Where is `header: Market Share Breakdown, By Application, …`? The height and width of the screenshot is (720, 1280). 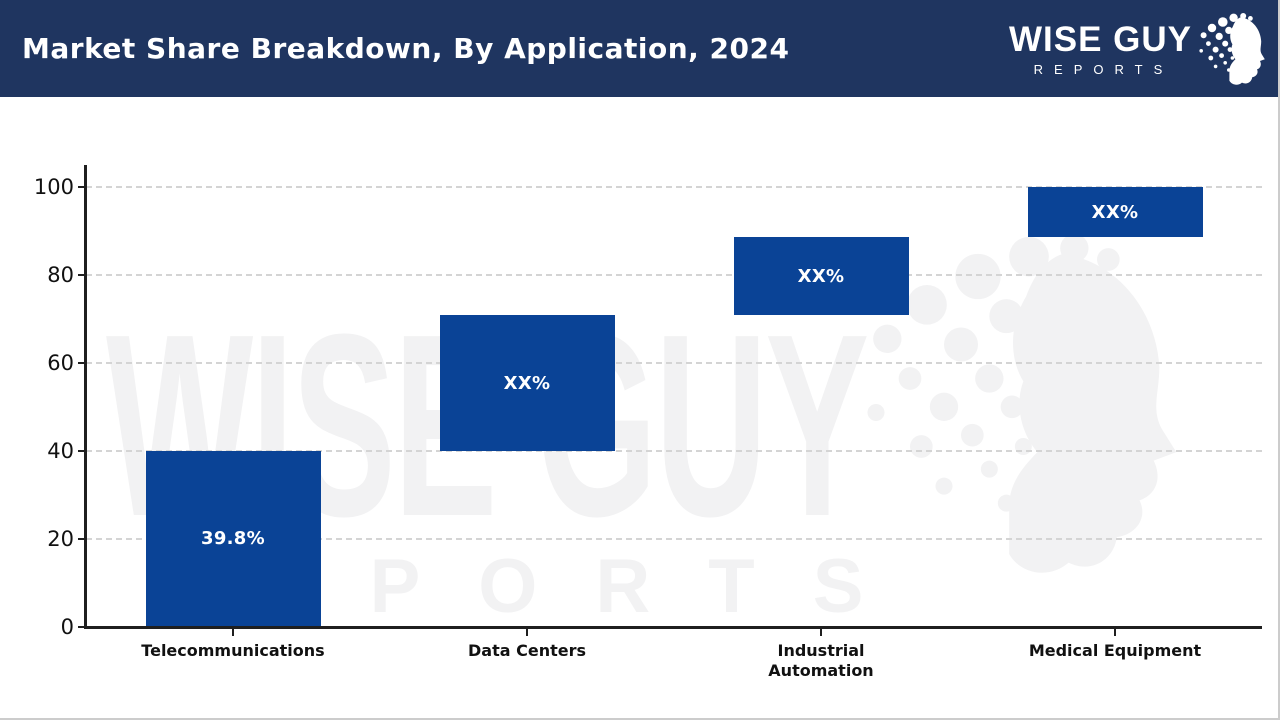 header: Market Share Breakdown, By Application, … is located at coordinates (639, 48).